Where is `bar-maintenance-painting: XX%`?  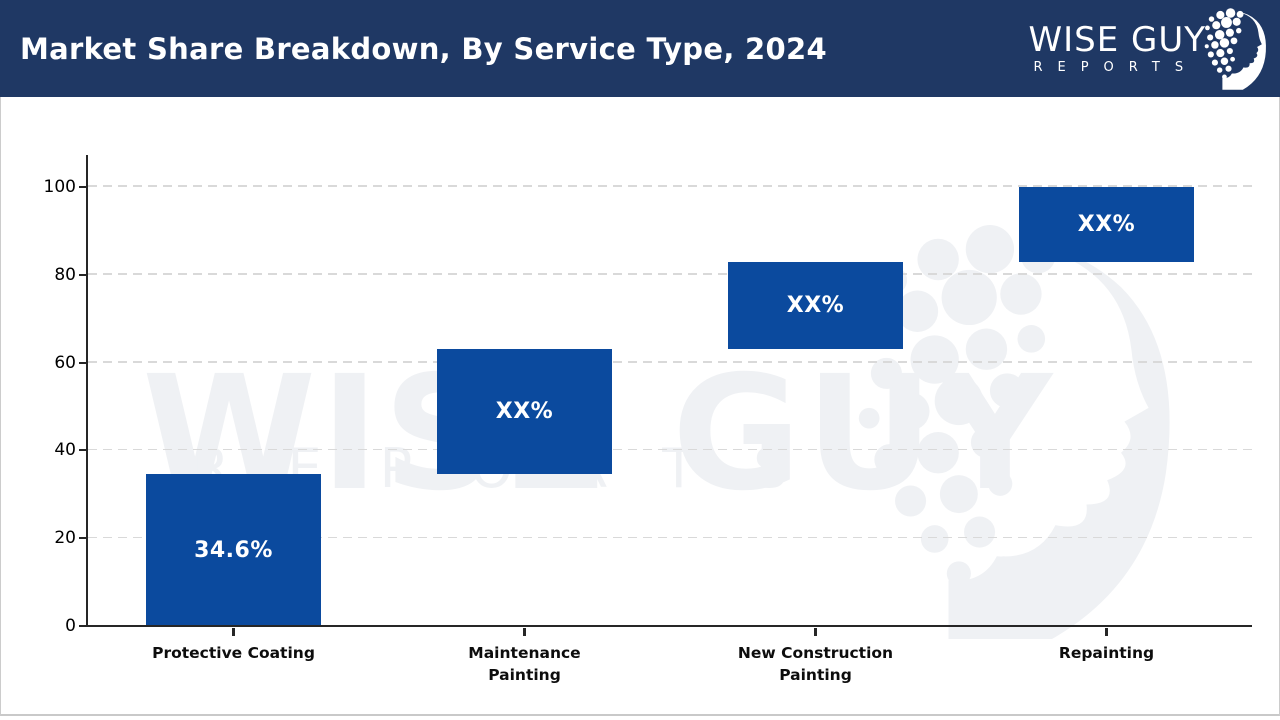
bar-maintenance-painting: XX% is located at coordinates (524, 412).